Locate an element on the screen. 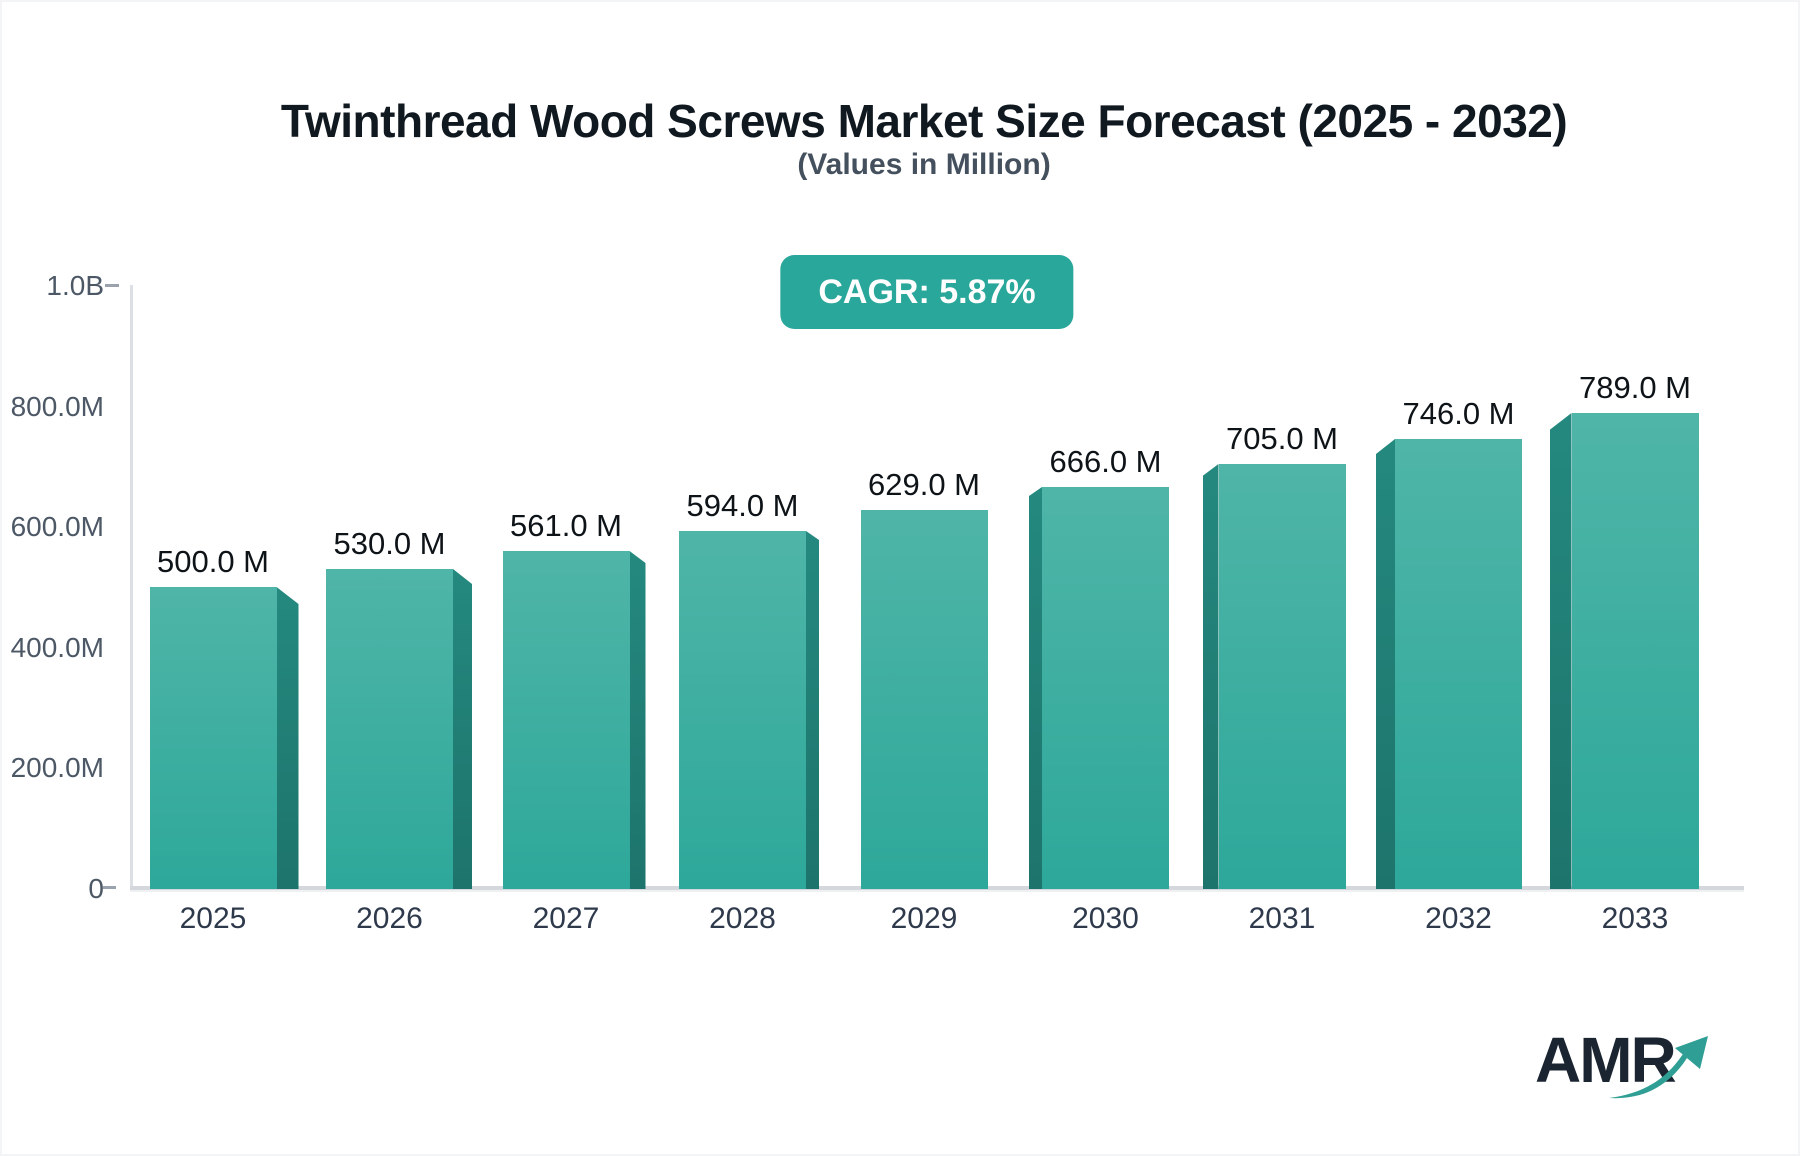 This screenshot has width=1800, height=1156. bar-side-2025 is located at coordinates (287, 738).